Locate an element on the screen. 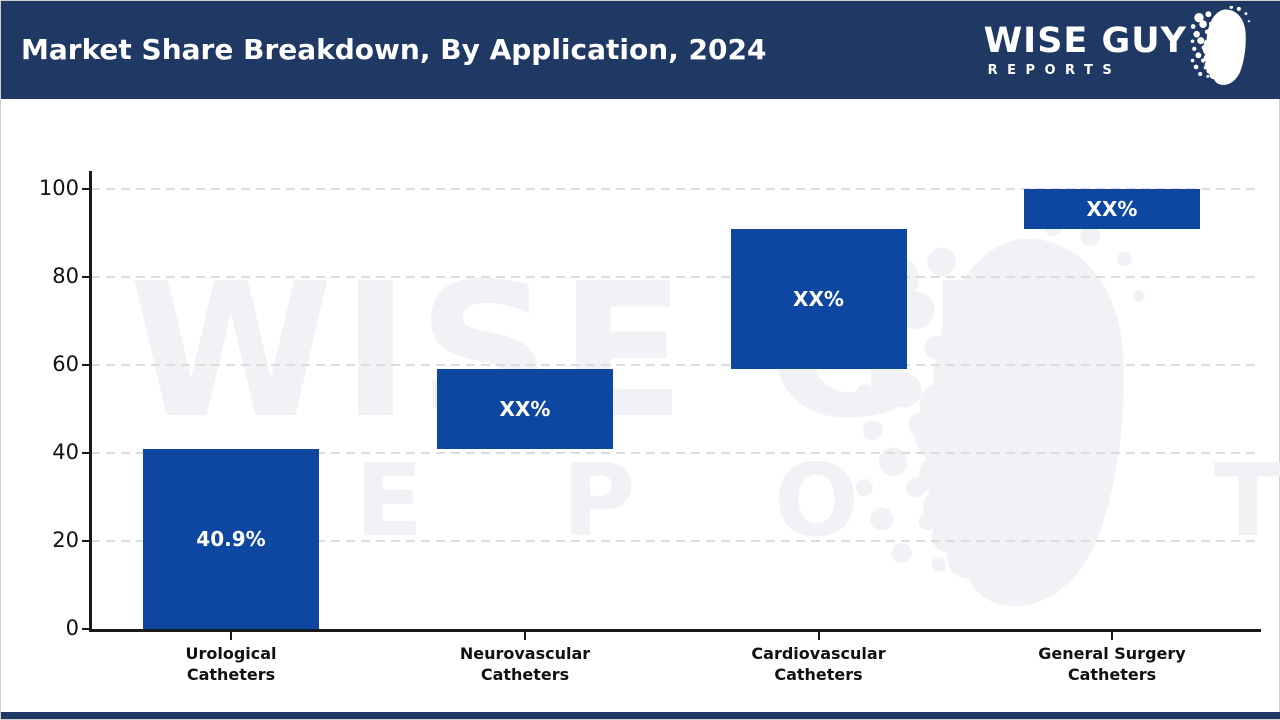 The image size is (1280, 720). wiseguy-head-icon is located at coordinates (1220, 45).